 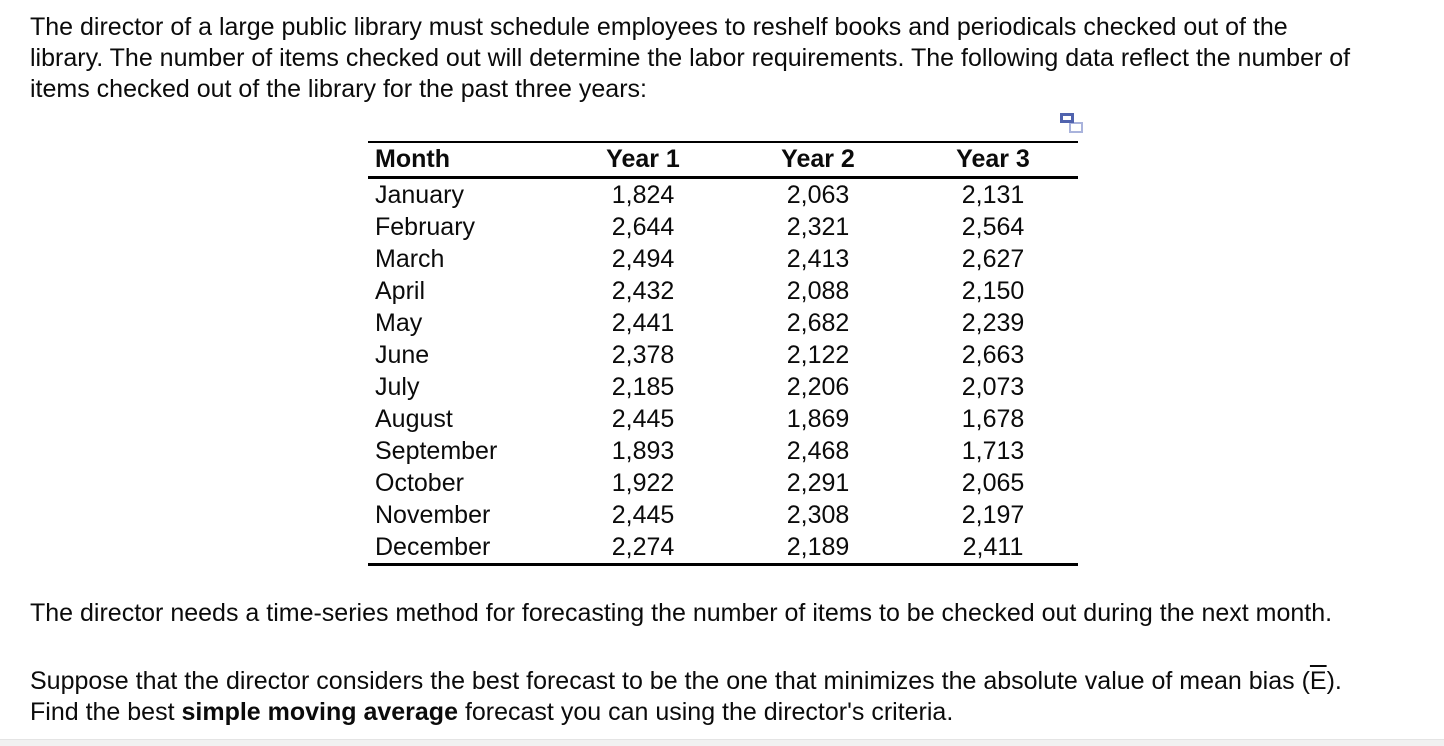 What do you see at coordinates (643, 195) in the screenshot?
I see `value-cell: 1,824` at bounding box center [643, 195].